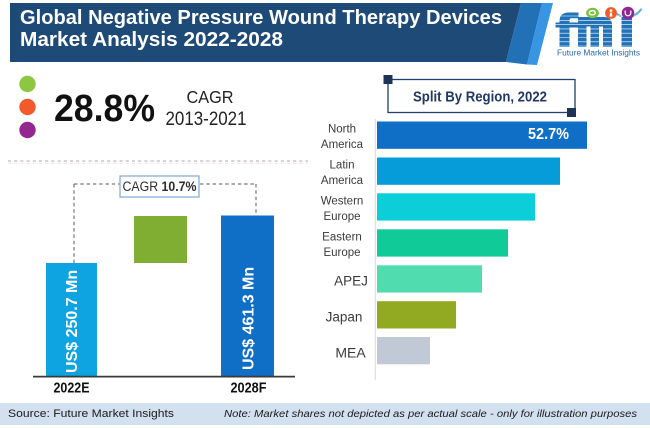  Describe the element at coordinates (160, 186) in the screenshot. I see `svg-text: CAGR 10.7%` at that location.